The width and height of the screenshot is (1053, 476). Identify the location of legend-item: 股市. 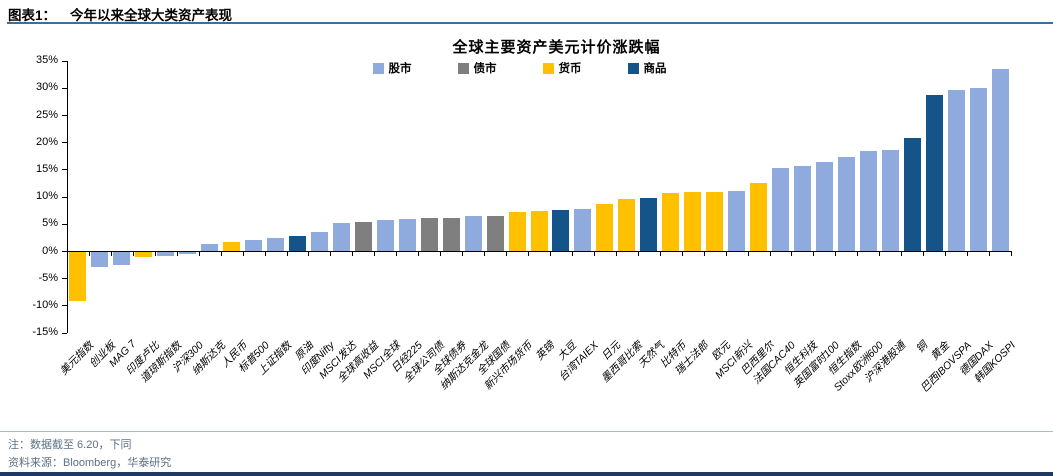
(392, 68).